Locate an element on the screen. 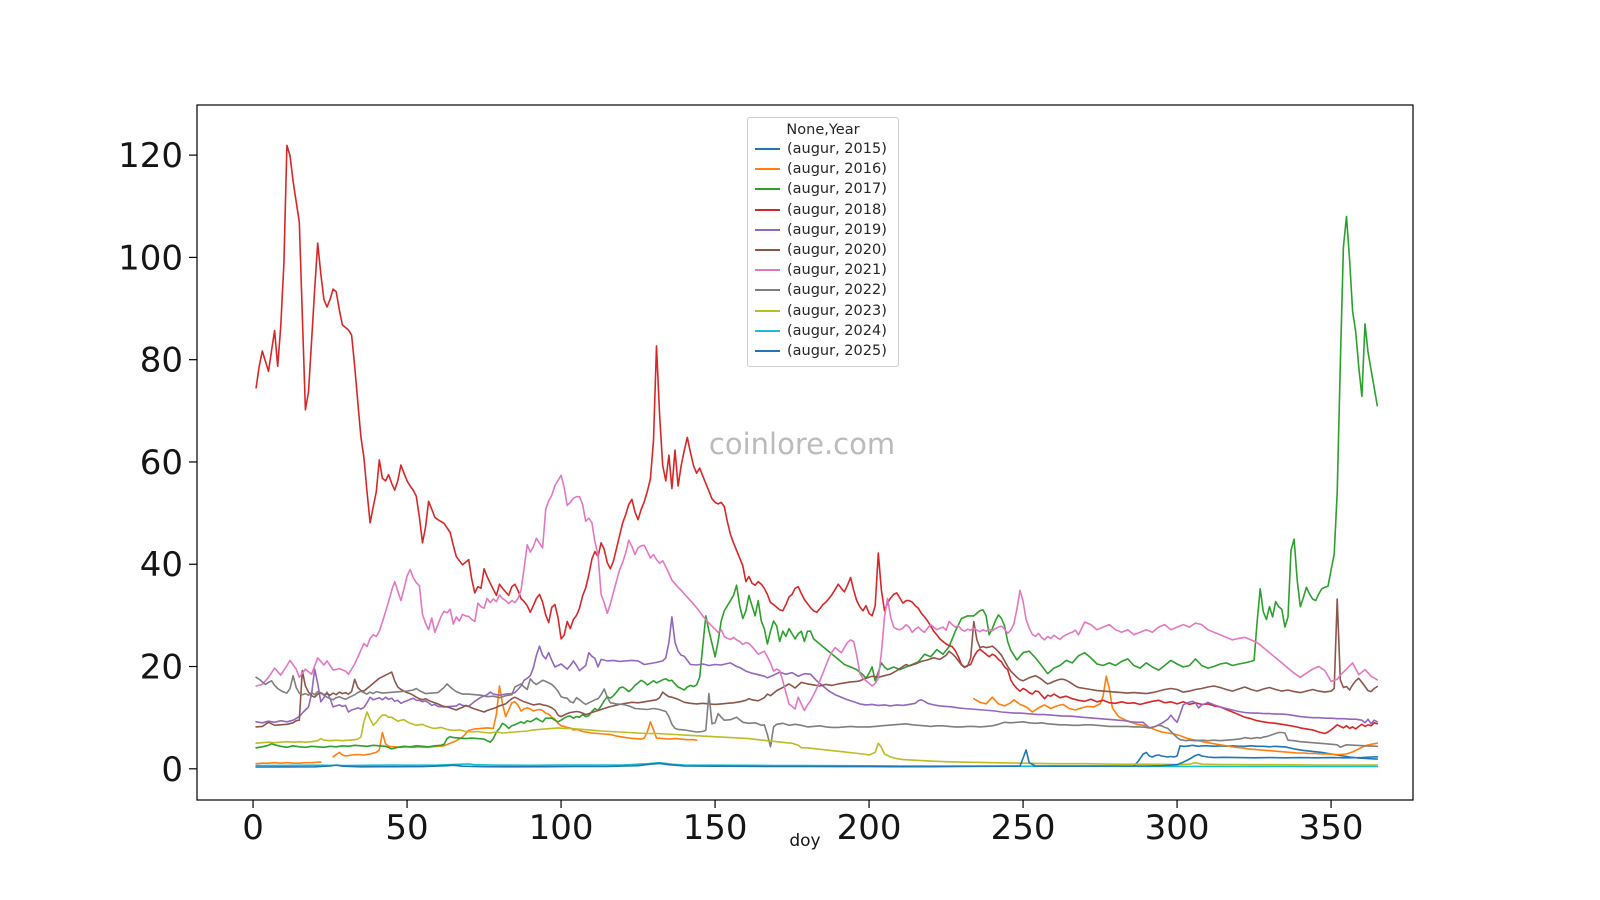 The width and height of the screenshot is (1600, 900). legend-label-2019: (augur, 2019) is located at coordinates (837, 229).